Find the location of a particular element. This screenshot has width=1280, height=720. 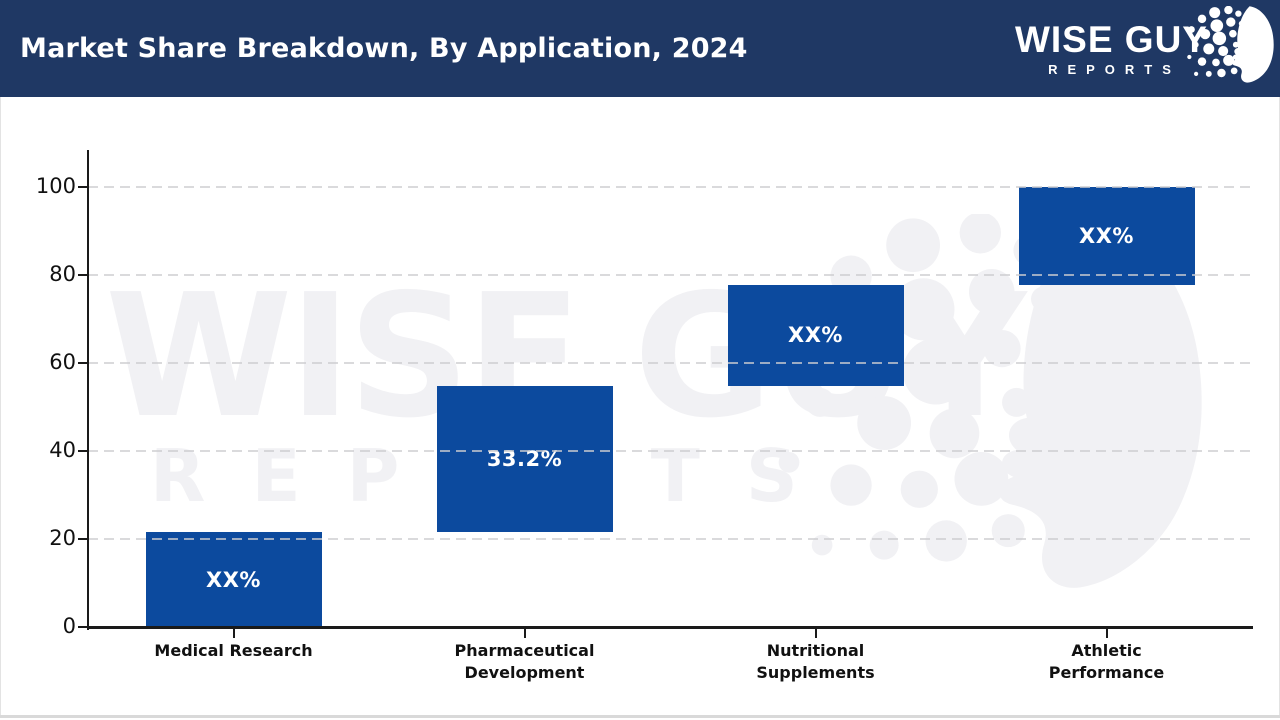

x-category-label-medical-research: Medical Research is located at coordinates (234, 651).